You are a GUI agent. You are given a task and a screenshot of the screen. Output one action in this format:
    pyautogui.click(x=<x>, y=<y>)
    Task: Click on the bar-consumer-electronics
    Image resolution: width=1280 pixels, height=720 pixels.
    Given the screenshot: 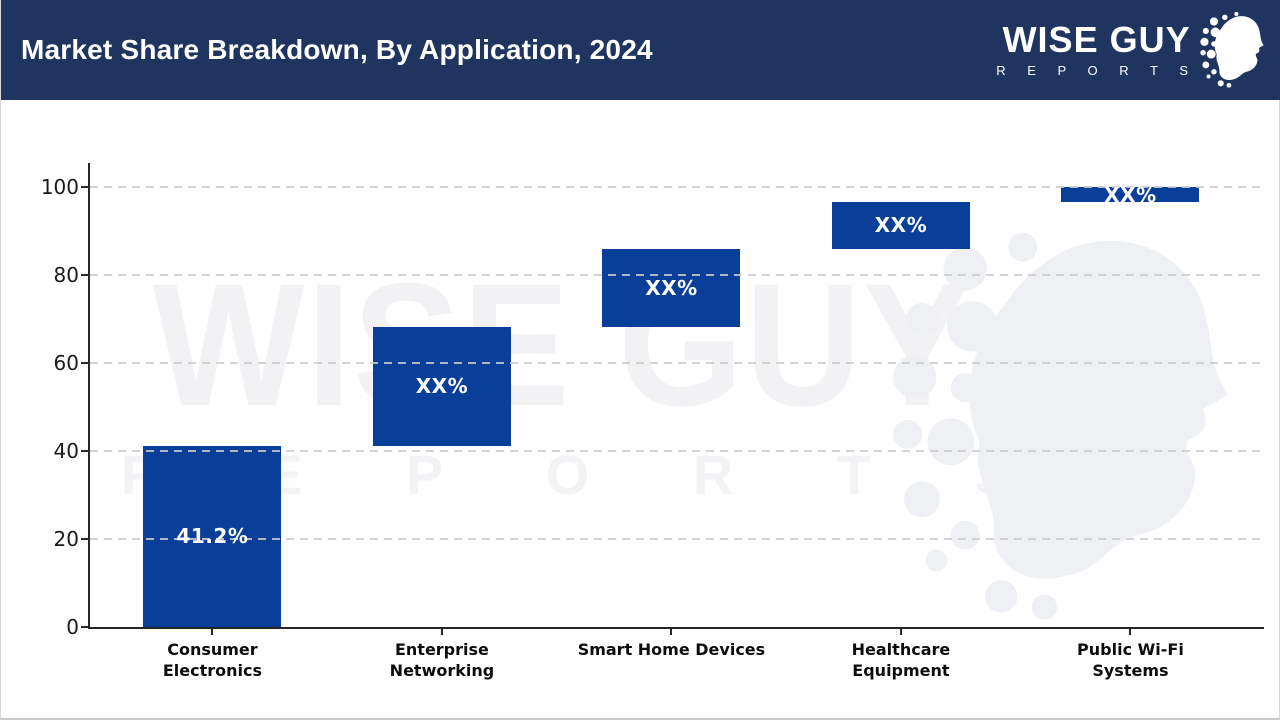 What is the action you would take?
    pyautogui.click(x=212, y=536)
    